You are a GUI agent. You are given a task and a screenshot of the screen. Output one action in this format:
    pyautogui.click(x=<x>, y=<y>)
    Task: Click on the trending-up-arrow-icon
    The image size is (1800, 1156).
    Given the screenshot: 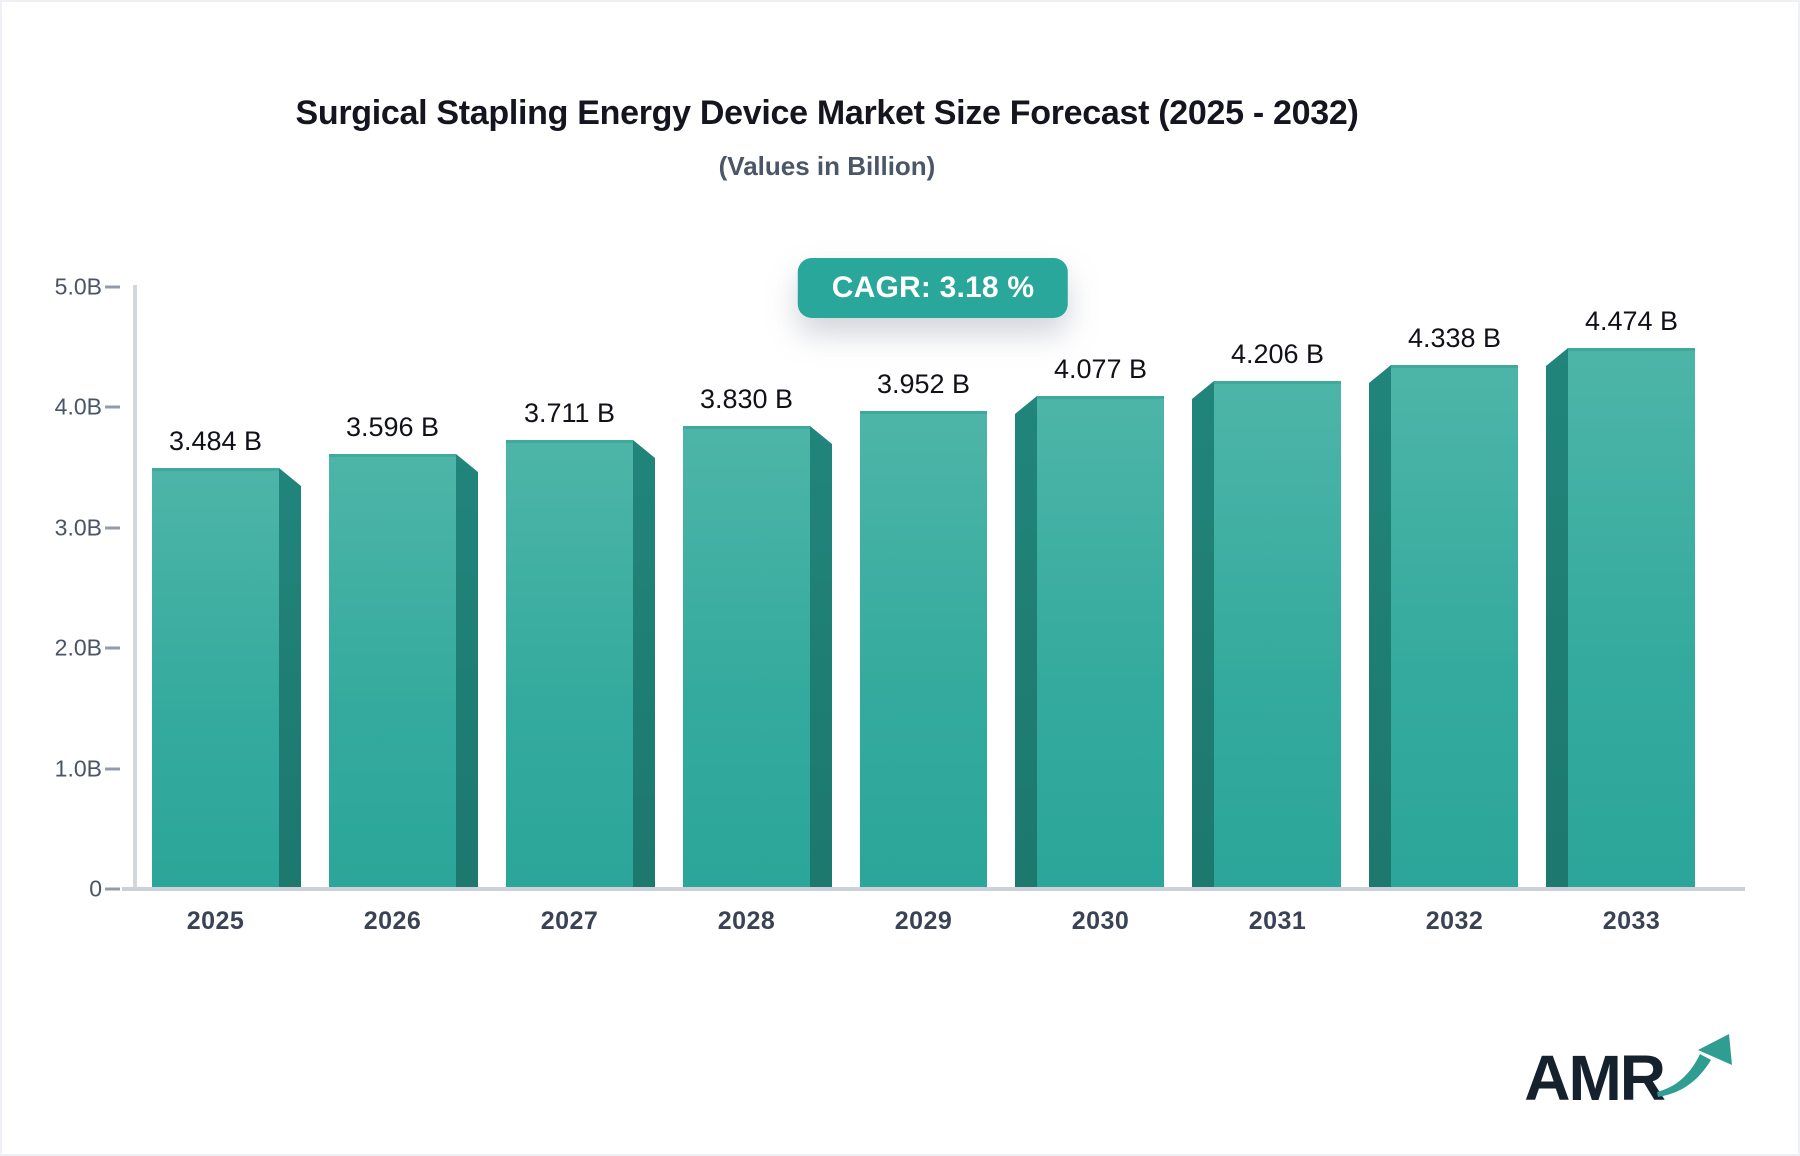 What is the action you would take?
    pyautogui.click(x=1698, y=1067)
    